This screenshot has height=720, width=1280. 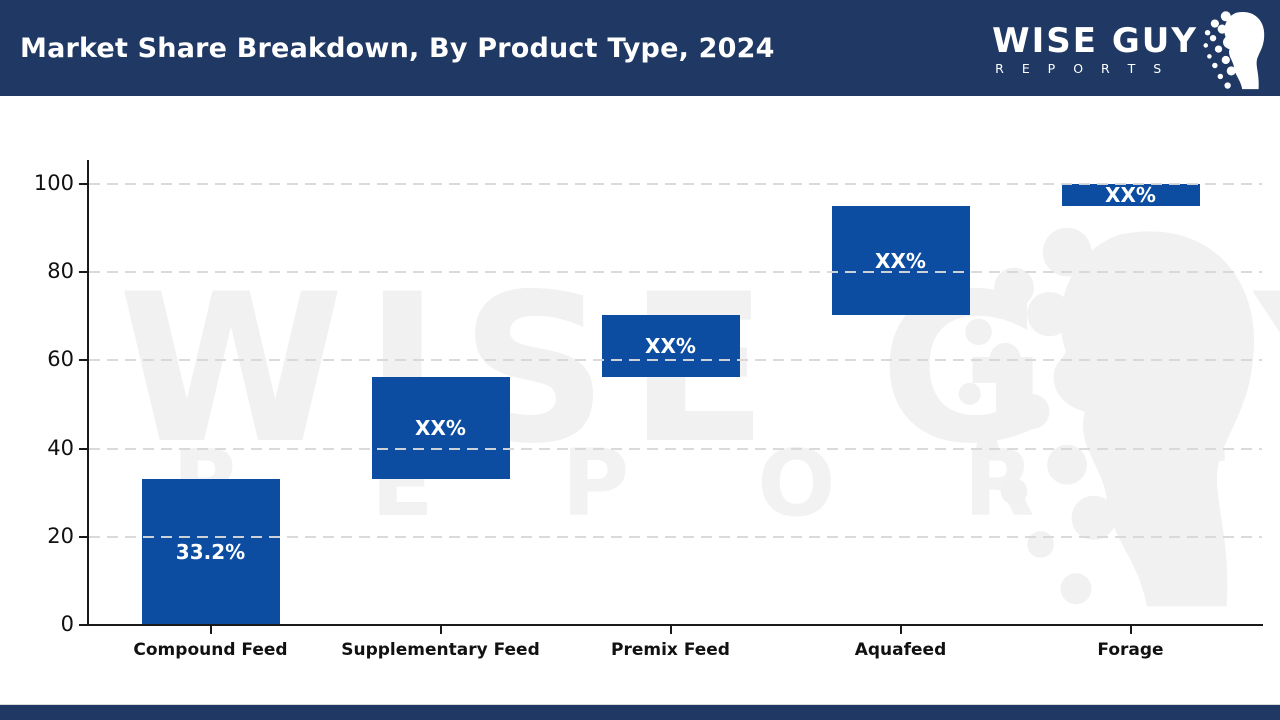 I want to click on y-axis-spine, so click(x=88, y=393).